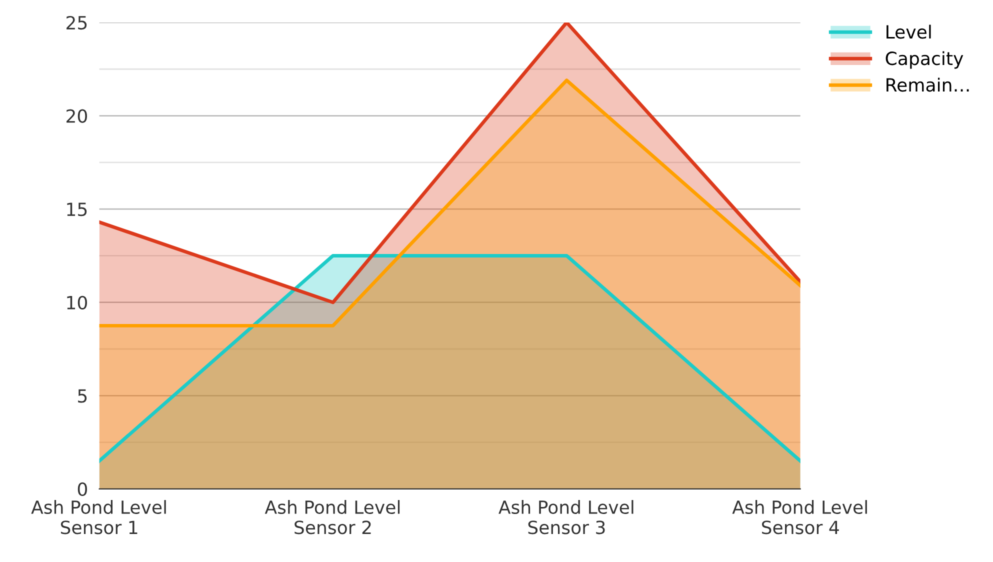  Describe the element at coordinates (799, 517) in the screenshot. I see `x-tick-label: Ash Pond Level Sensor 4` at that location.